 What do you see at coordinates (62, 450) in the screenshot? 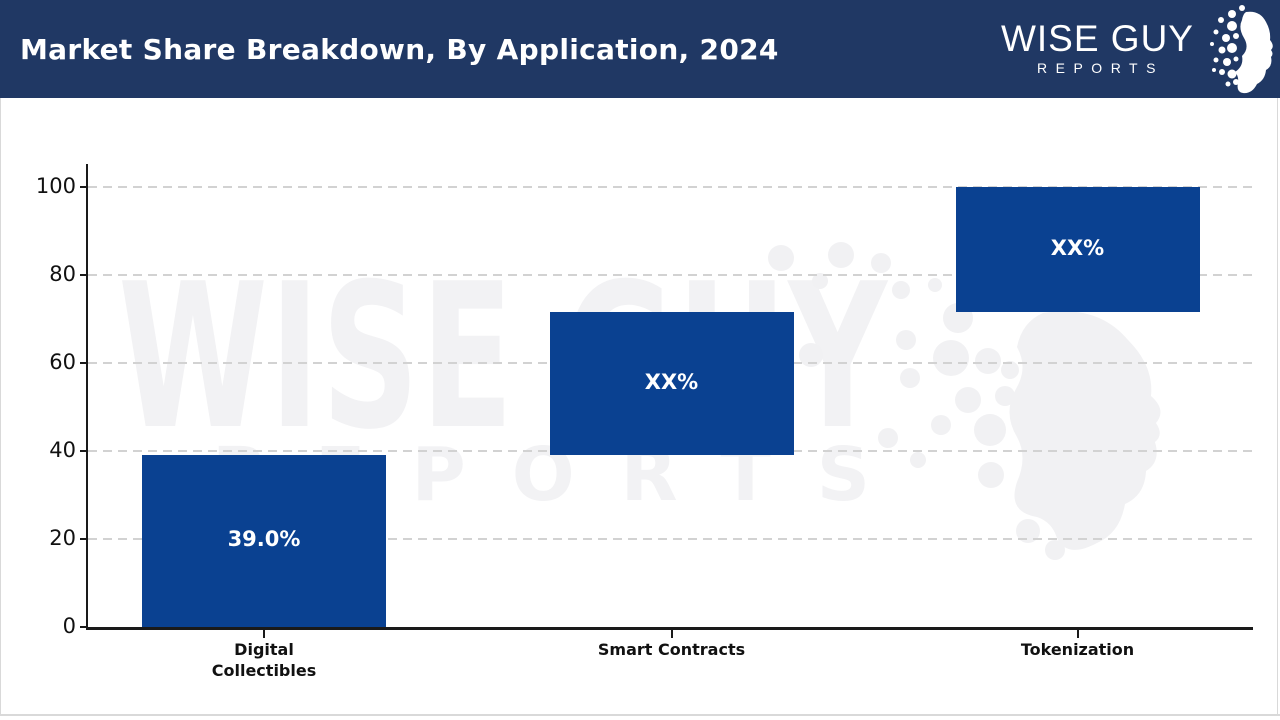
I see `y-tick-label: 40` at bounding box center [62, 450].